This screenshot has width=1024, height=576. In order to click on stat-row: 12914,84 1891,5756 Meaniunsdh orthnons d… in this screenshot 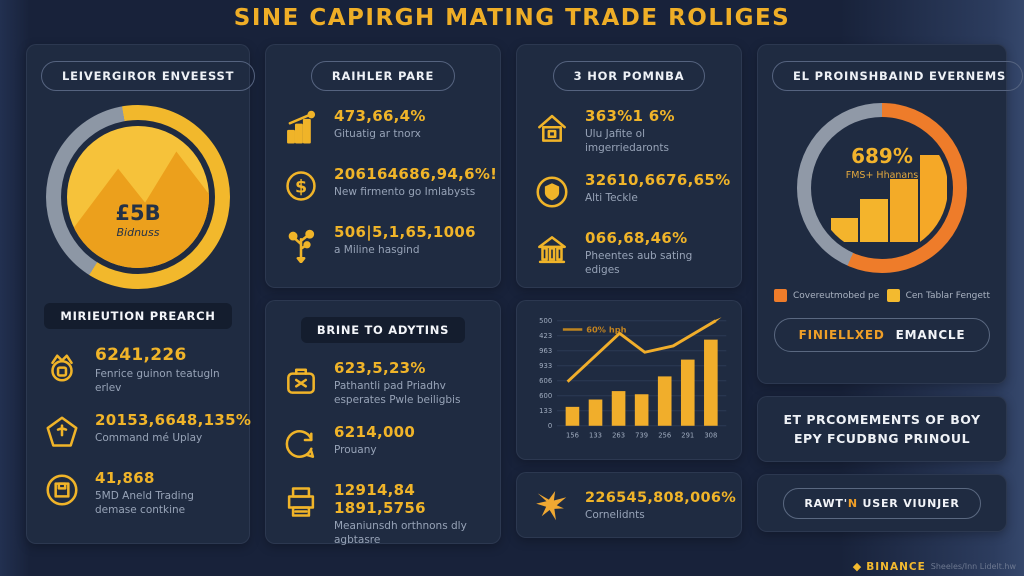, I will do `click(383, 514)`.